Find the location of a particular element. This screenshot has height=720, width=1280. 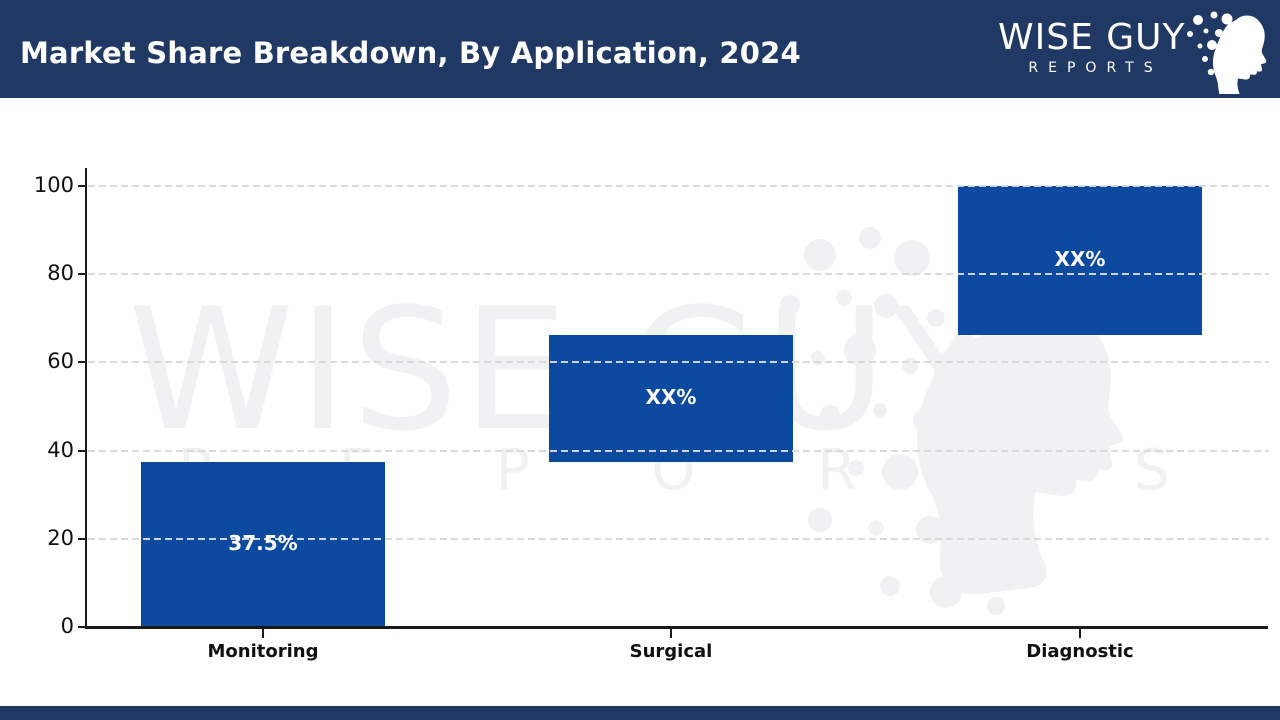

bar-value-label: 37.5% is located at coordinates (263, 543).